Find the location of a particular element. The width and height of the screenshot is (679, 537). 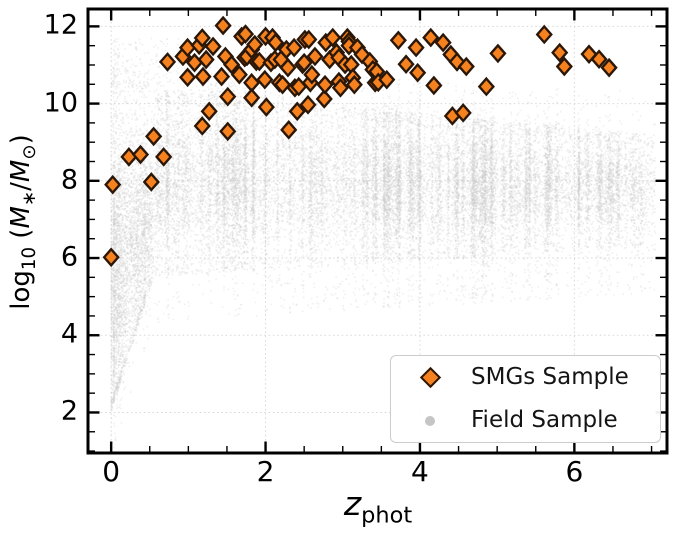

y-axis-label: log10 (M∗/M⊙) is located at coordinates (24, 222).